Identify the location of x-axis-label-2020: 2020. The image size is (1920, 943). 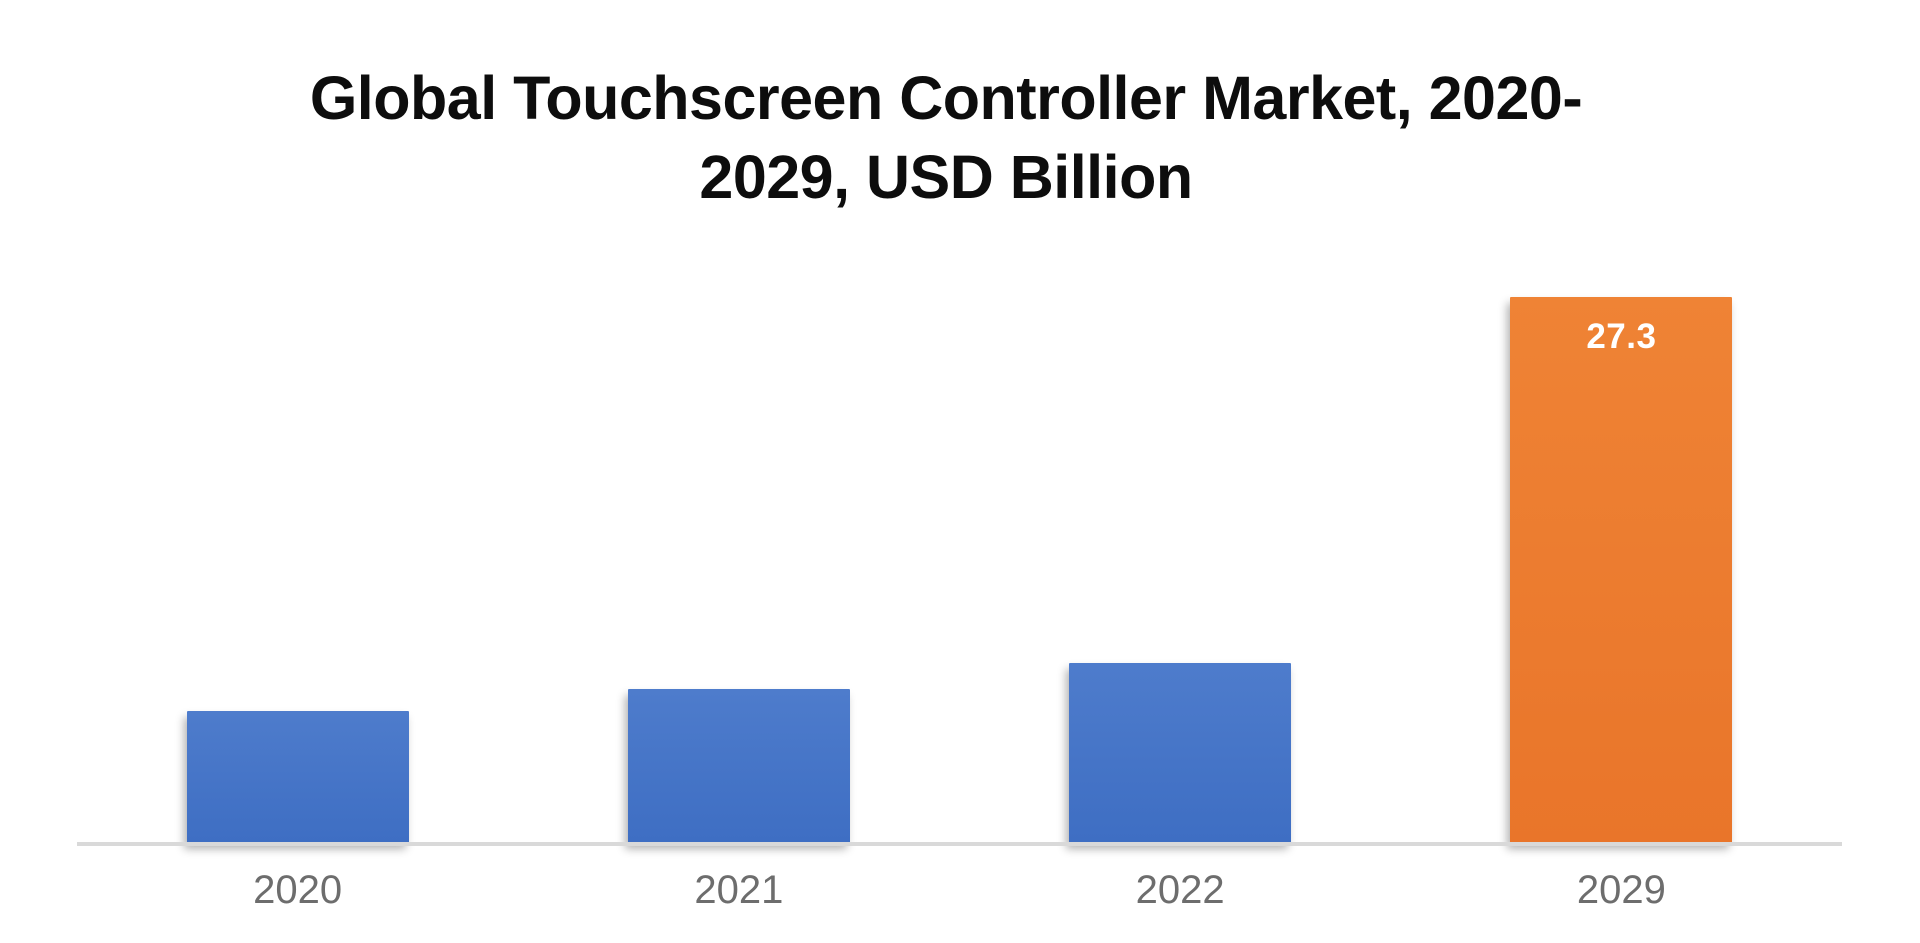
(298, 890).